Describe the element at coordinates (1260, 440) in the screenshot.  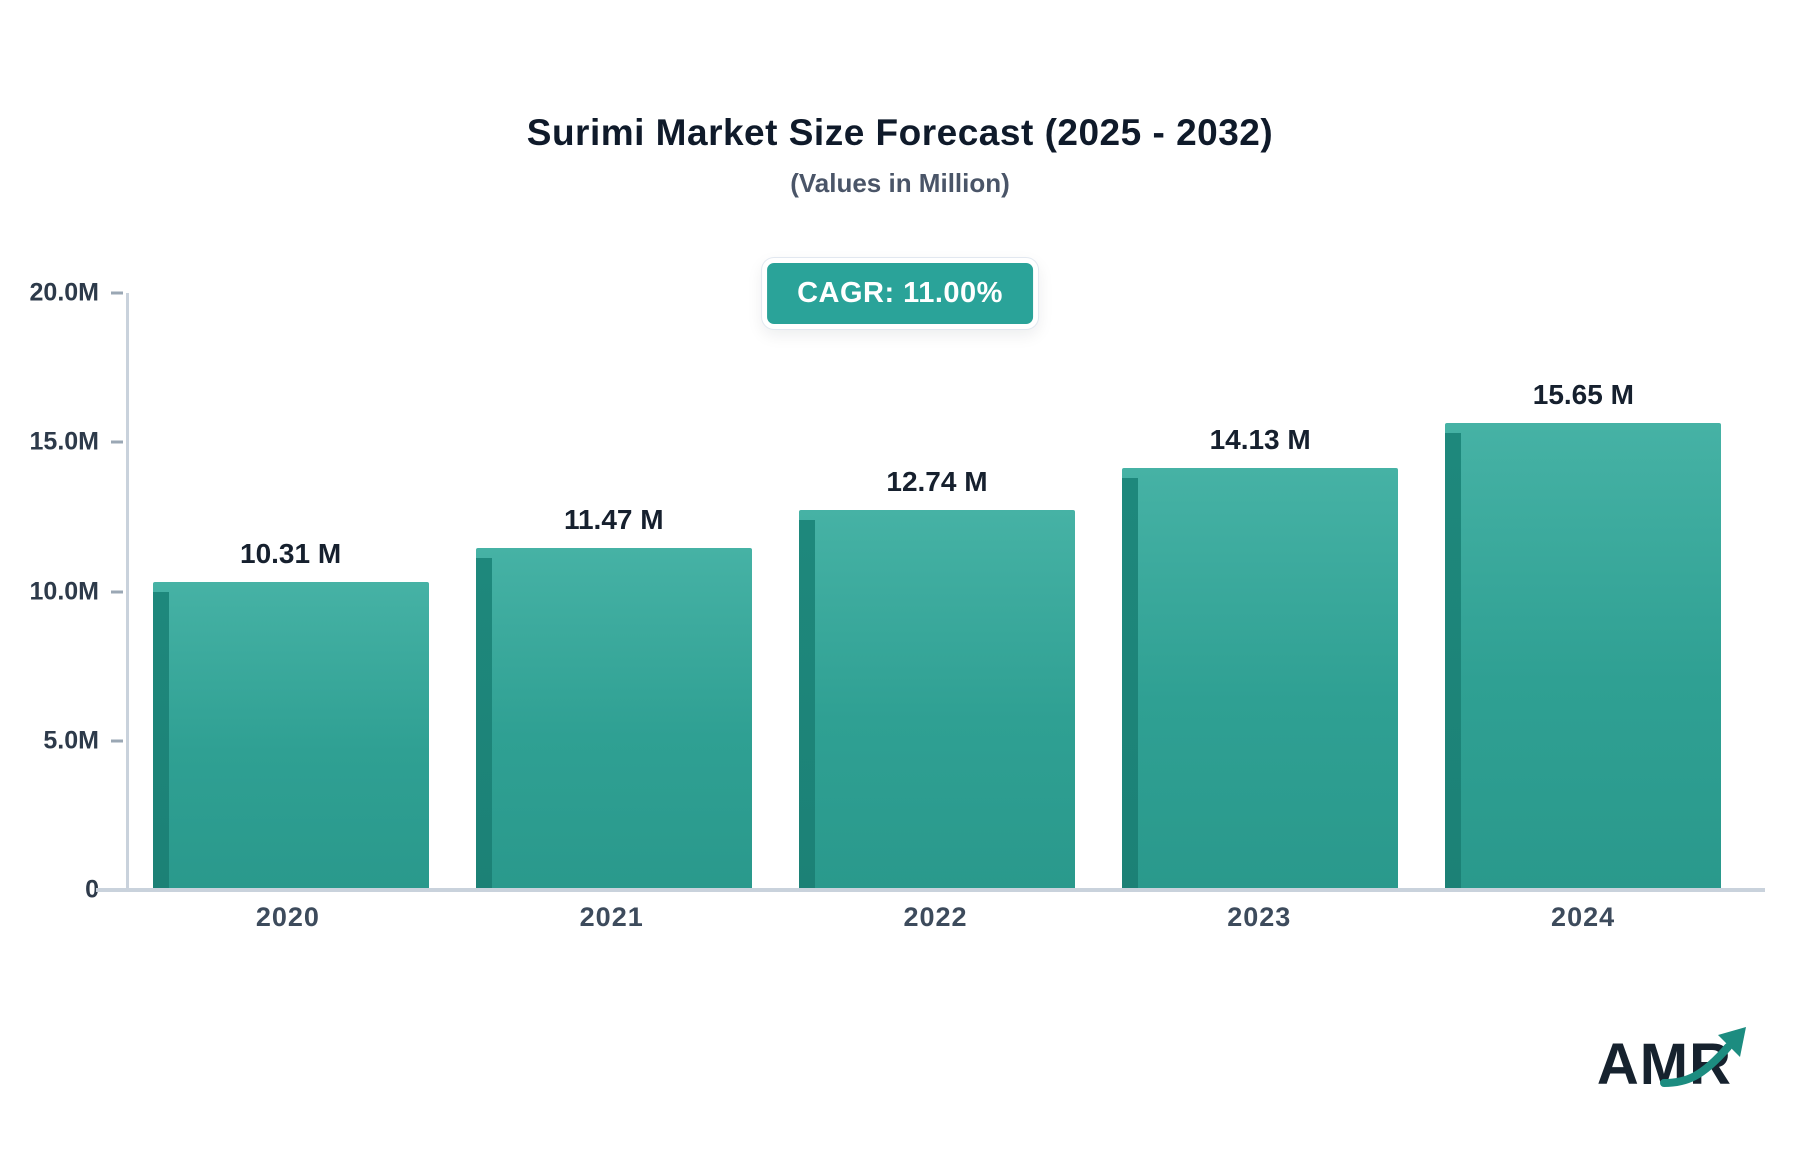
I see `bar-value-label: 14.13 M` at that location.